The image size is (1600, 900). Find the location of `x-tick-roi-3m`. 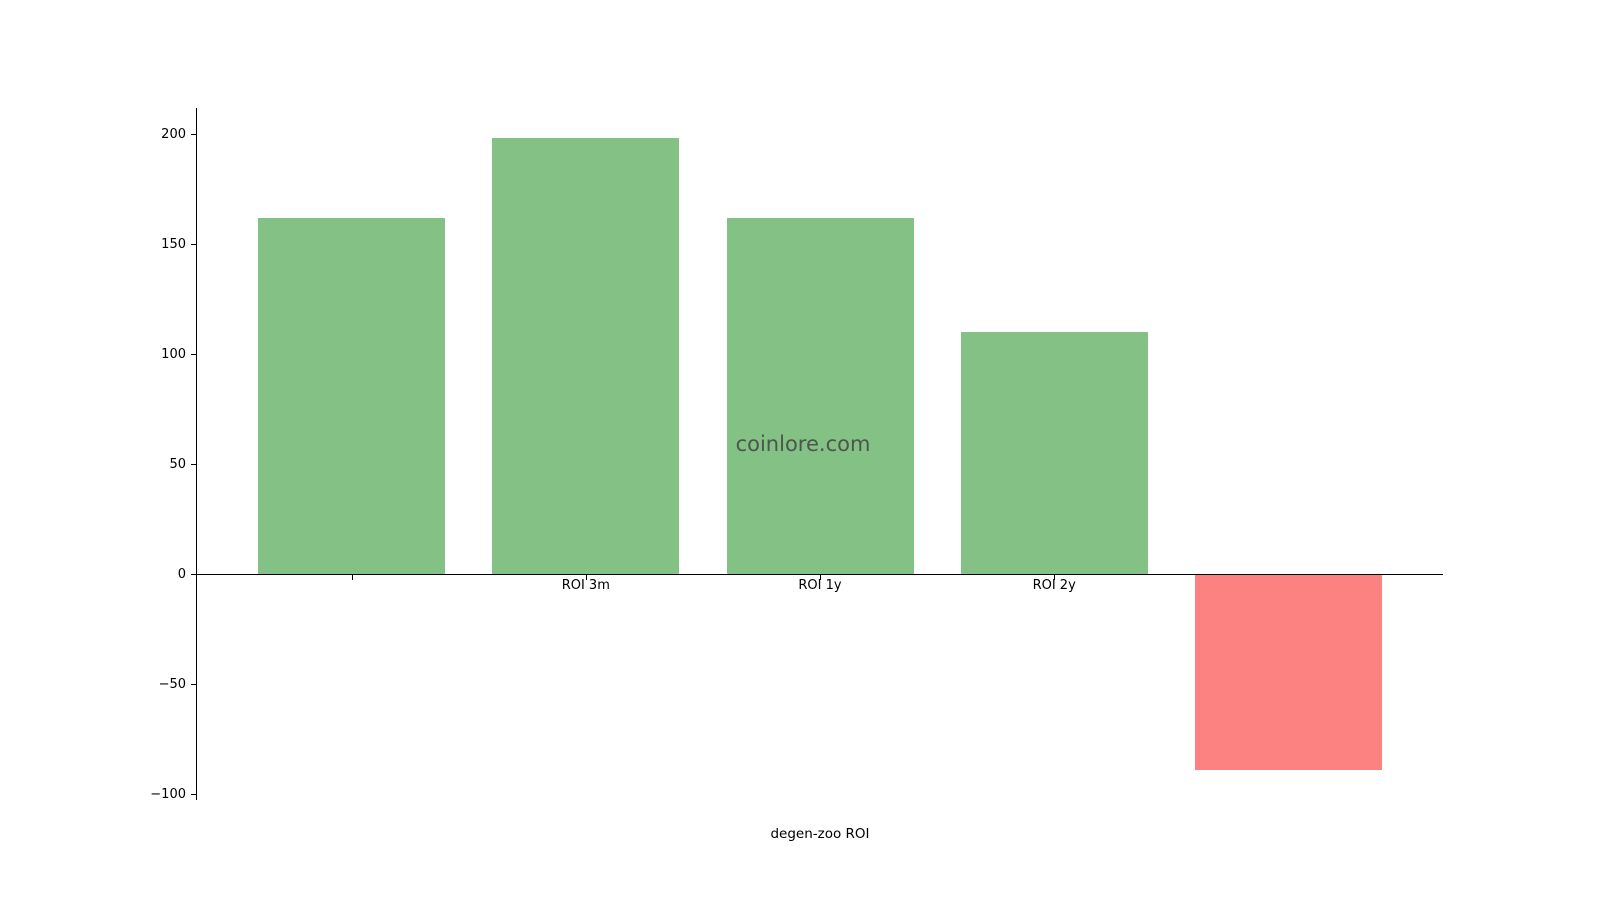

x-tick-roi-3m is located at coordinates (586, 577).